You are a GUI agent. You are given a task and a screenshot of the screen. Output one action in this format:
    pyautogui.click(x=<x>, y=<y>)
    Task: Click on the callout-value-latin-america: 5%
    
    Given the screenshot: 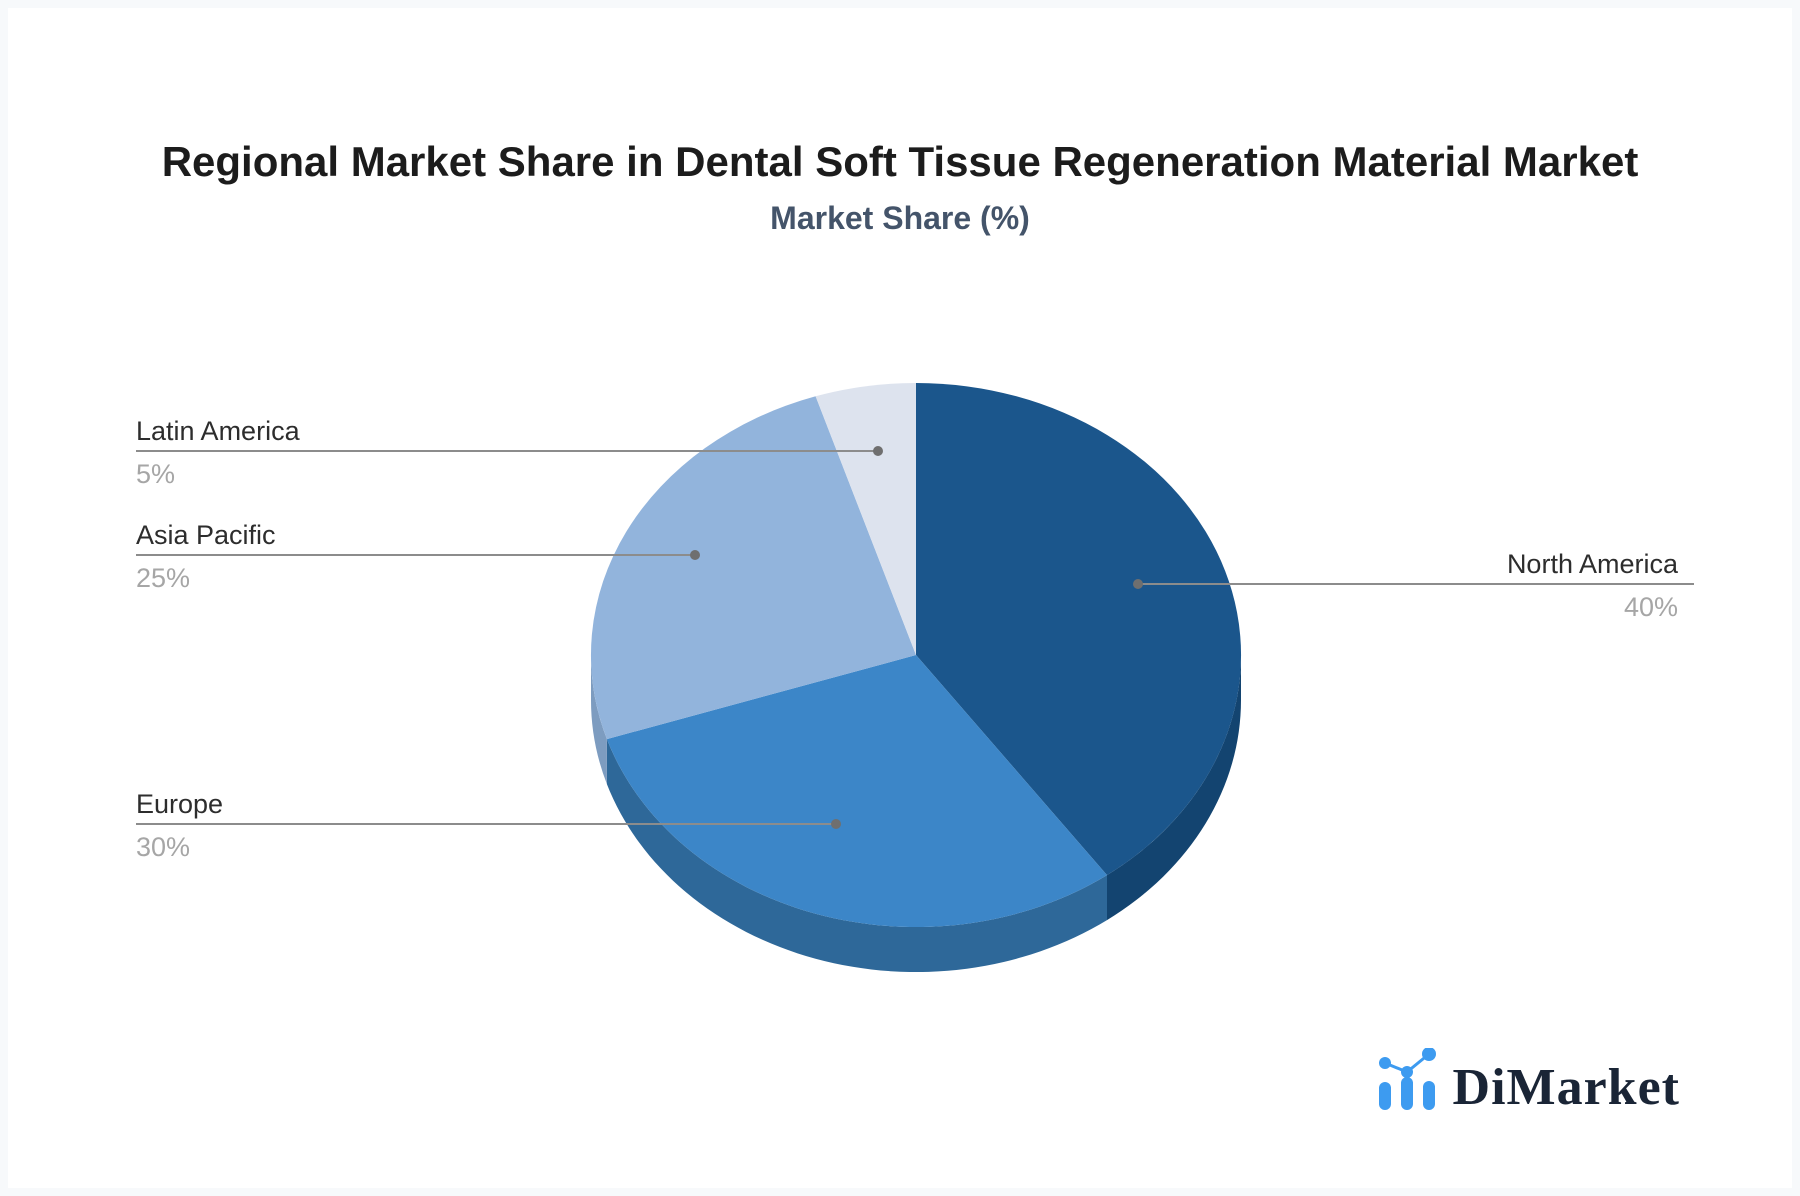 What is the action you would take?
    pyautogui.click(x=156, y=474)
    